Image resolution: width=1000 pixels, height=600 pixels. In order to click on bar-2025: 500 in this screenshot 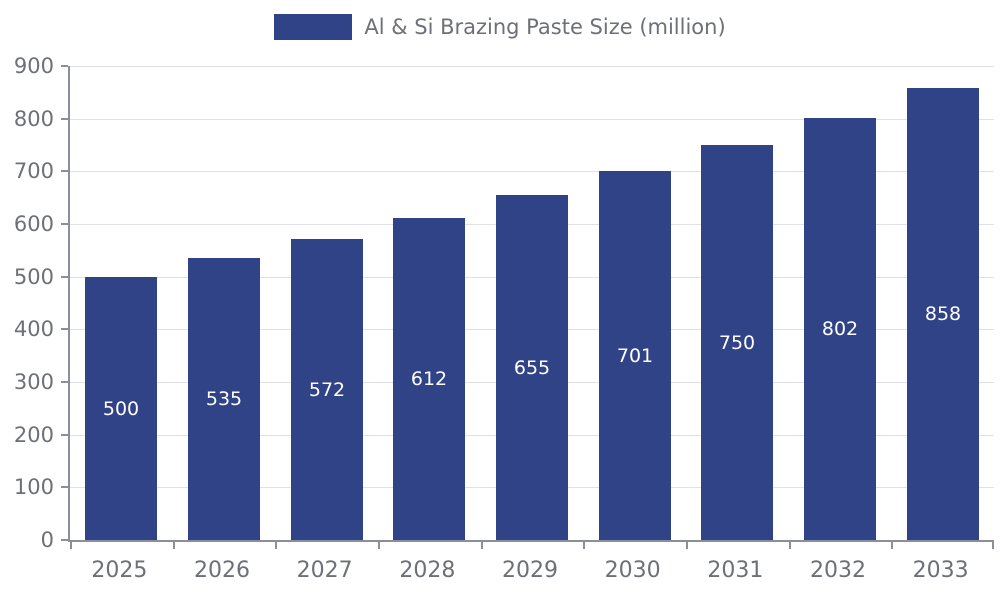, I will do `click(121, 408)`.